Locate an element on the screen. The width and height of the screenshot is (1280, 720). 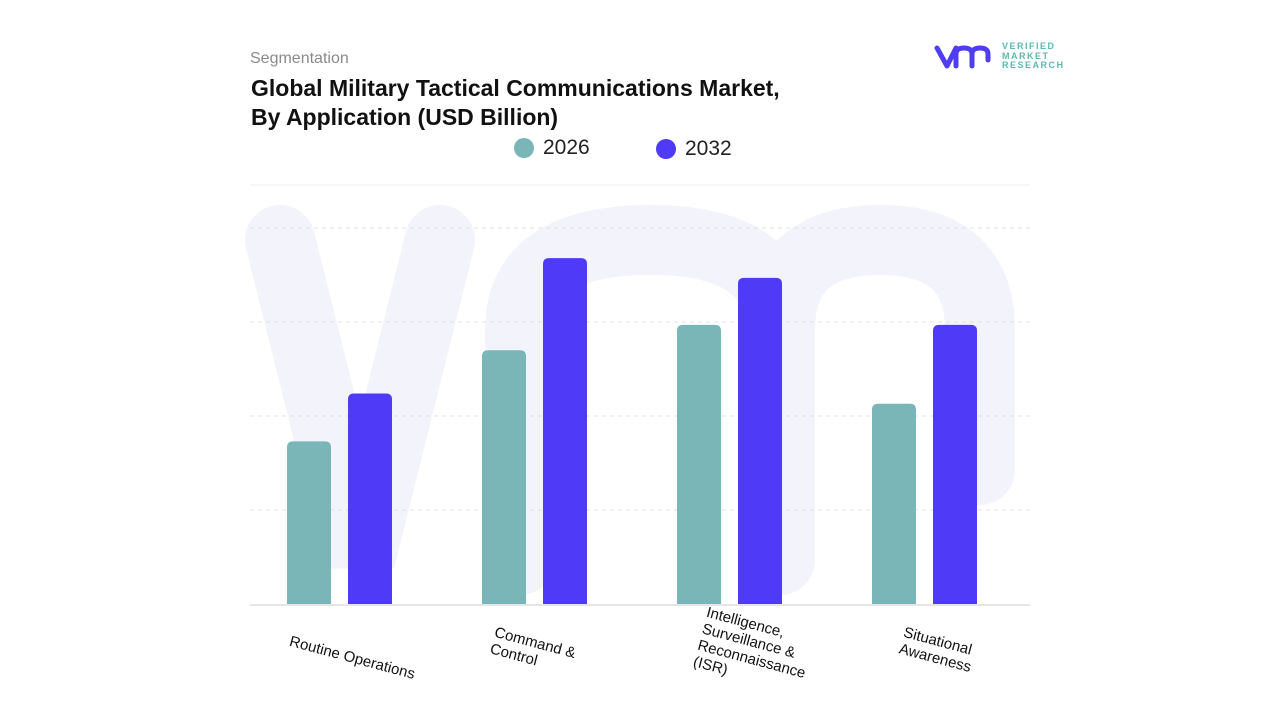
logo-line-2: MARKET is located at coordinates (1026, 55).